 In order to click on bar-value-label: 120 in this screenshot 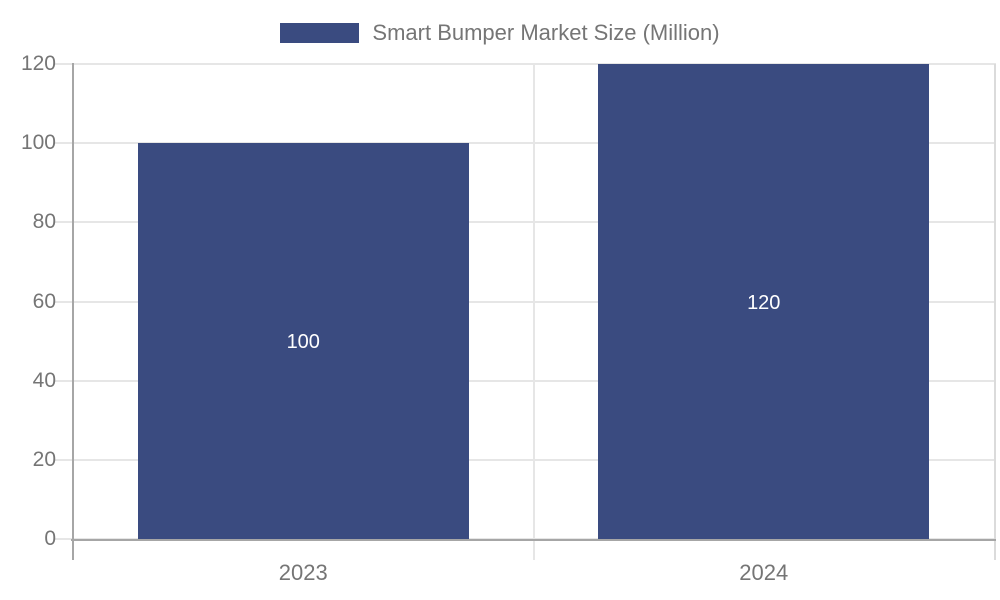, I will do `click(764, 302)`.